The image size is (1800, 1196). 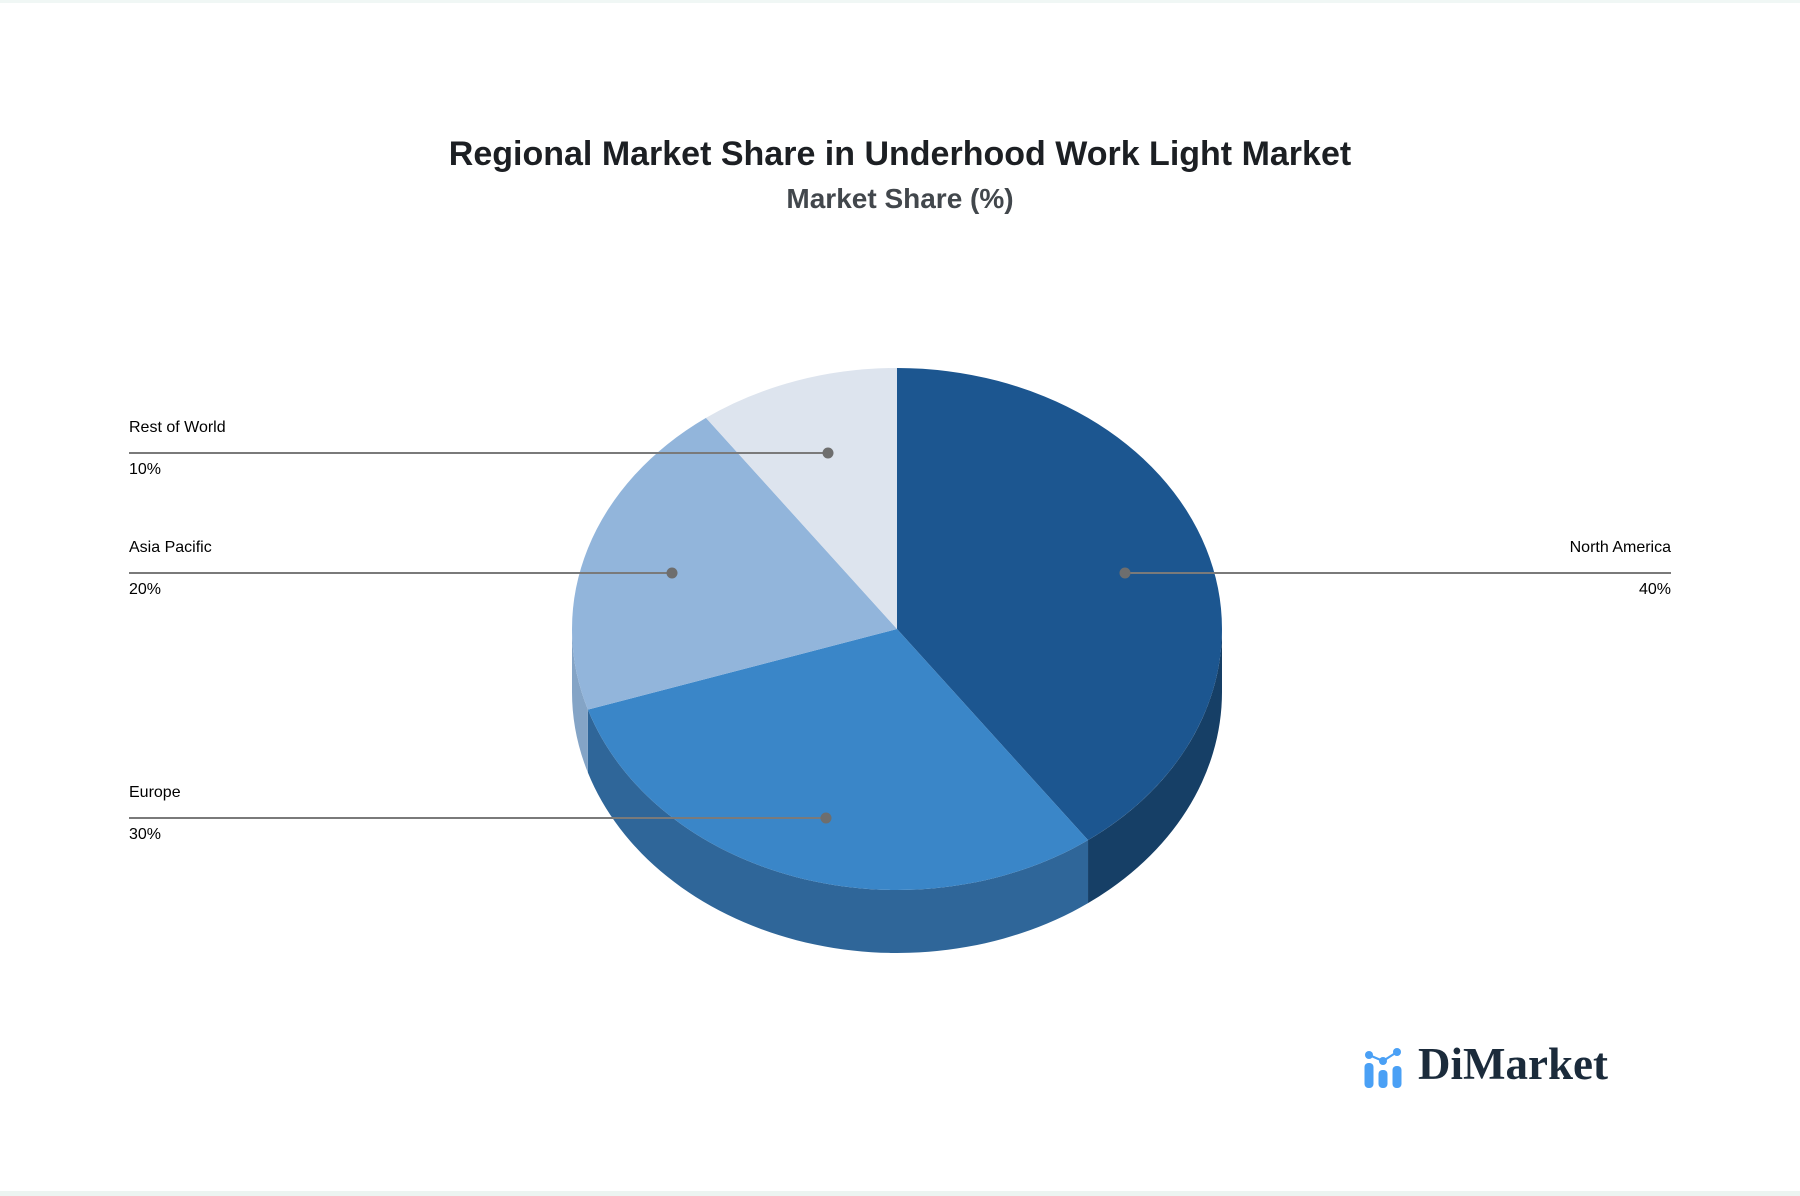 What do you see at coordinates (826, 818) in the screenshot?
I see `leader-dot-europe` at bounding box center [826, 818].